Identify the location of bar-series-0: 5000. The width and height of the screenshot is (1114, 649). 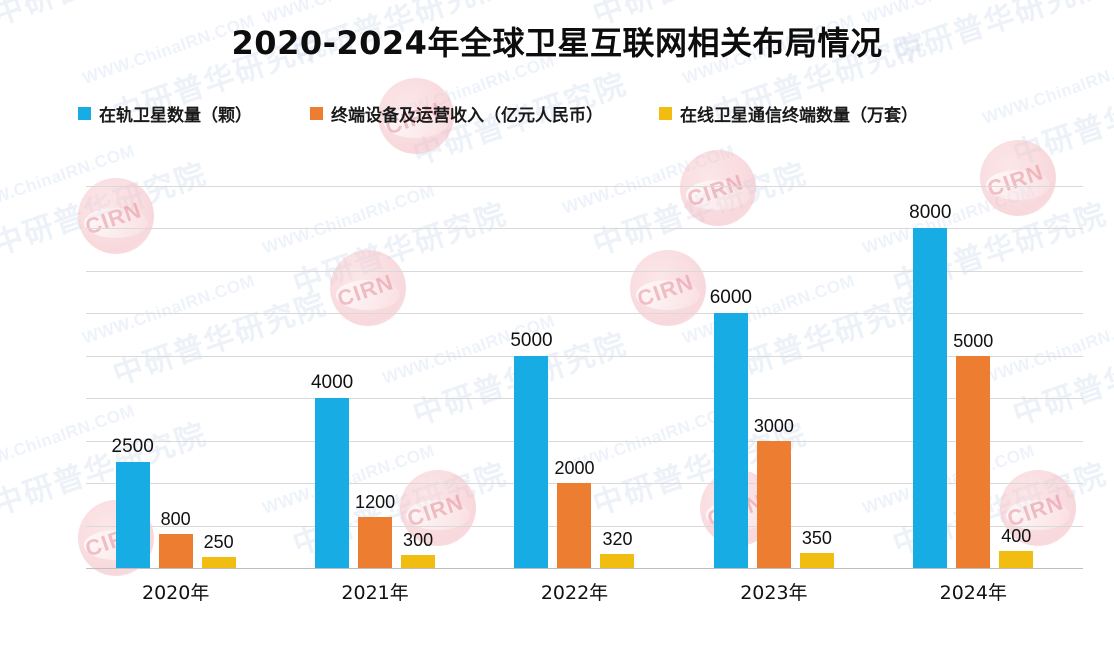
(531, 449).